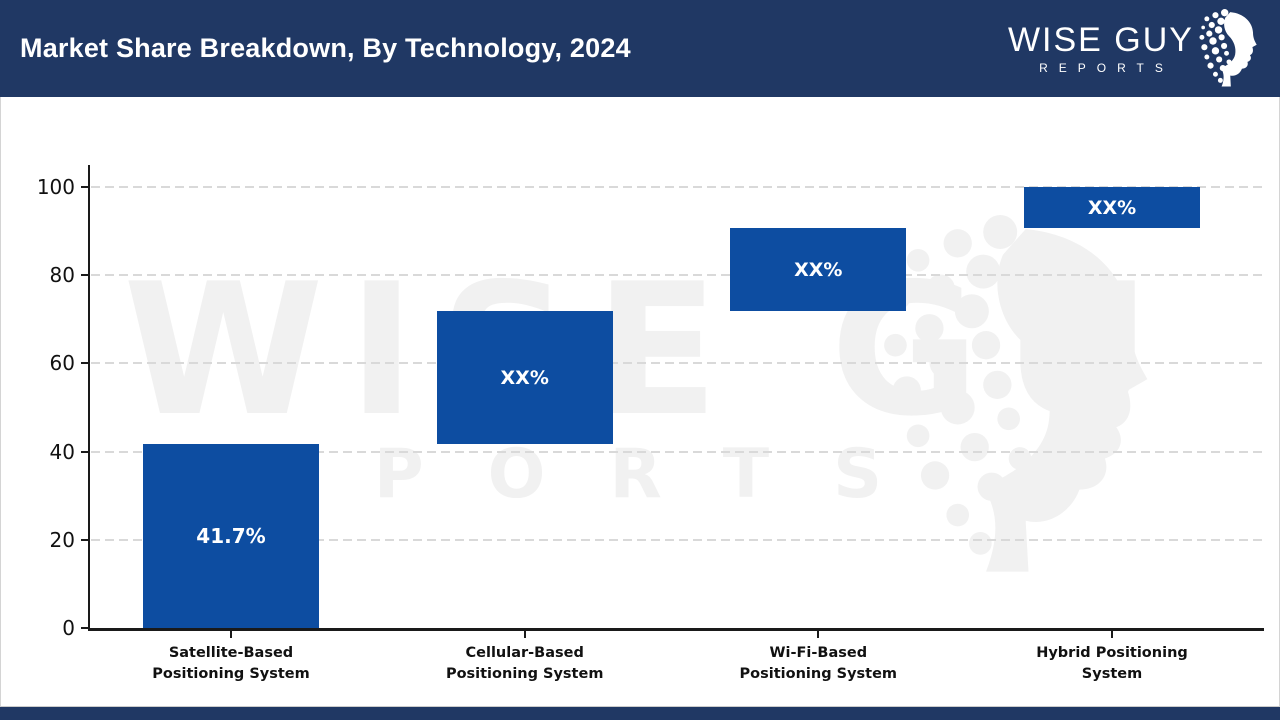  Describe the element at coordinates (524, 664) in the screenshot. I see `x-category-label-1: Cellular-Based Positioning System` at that location.